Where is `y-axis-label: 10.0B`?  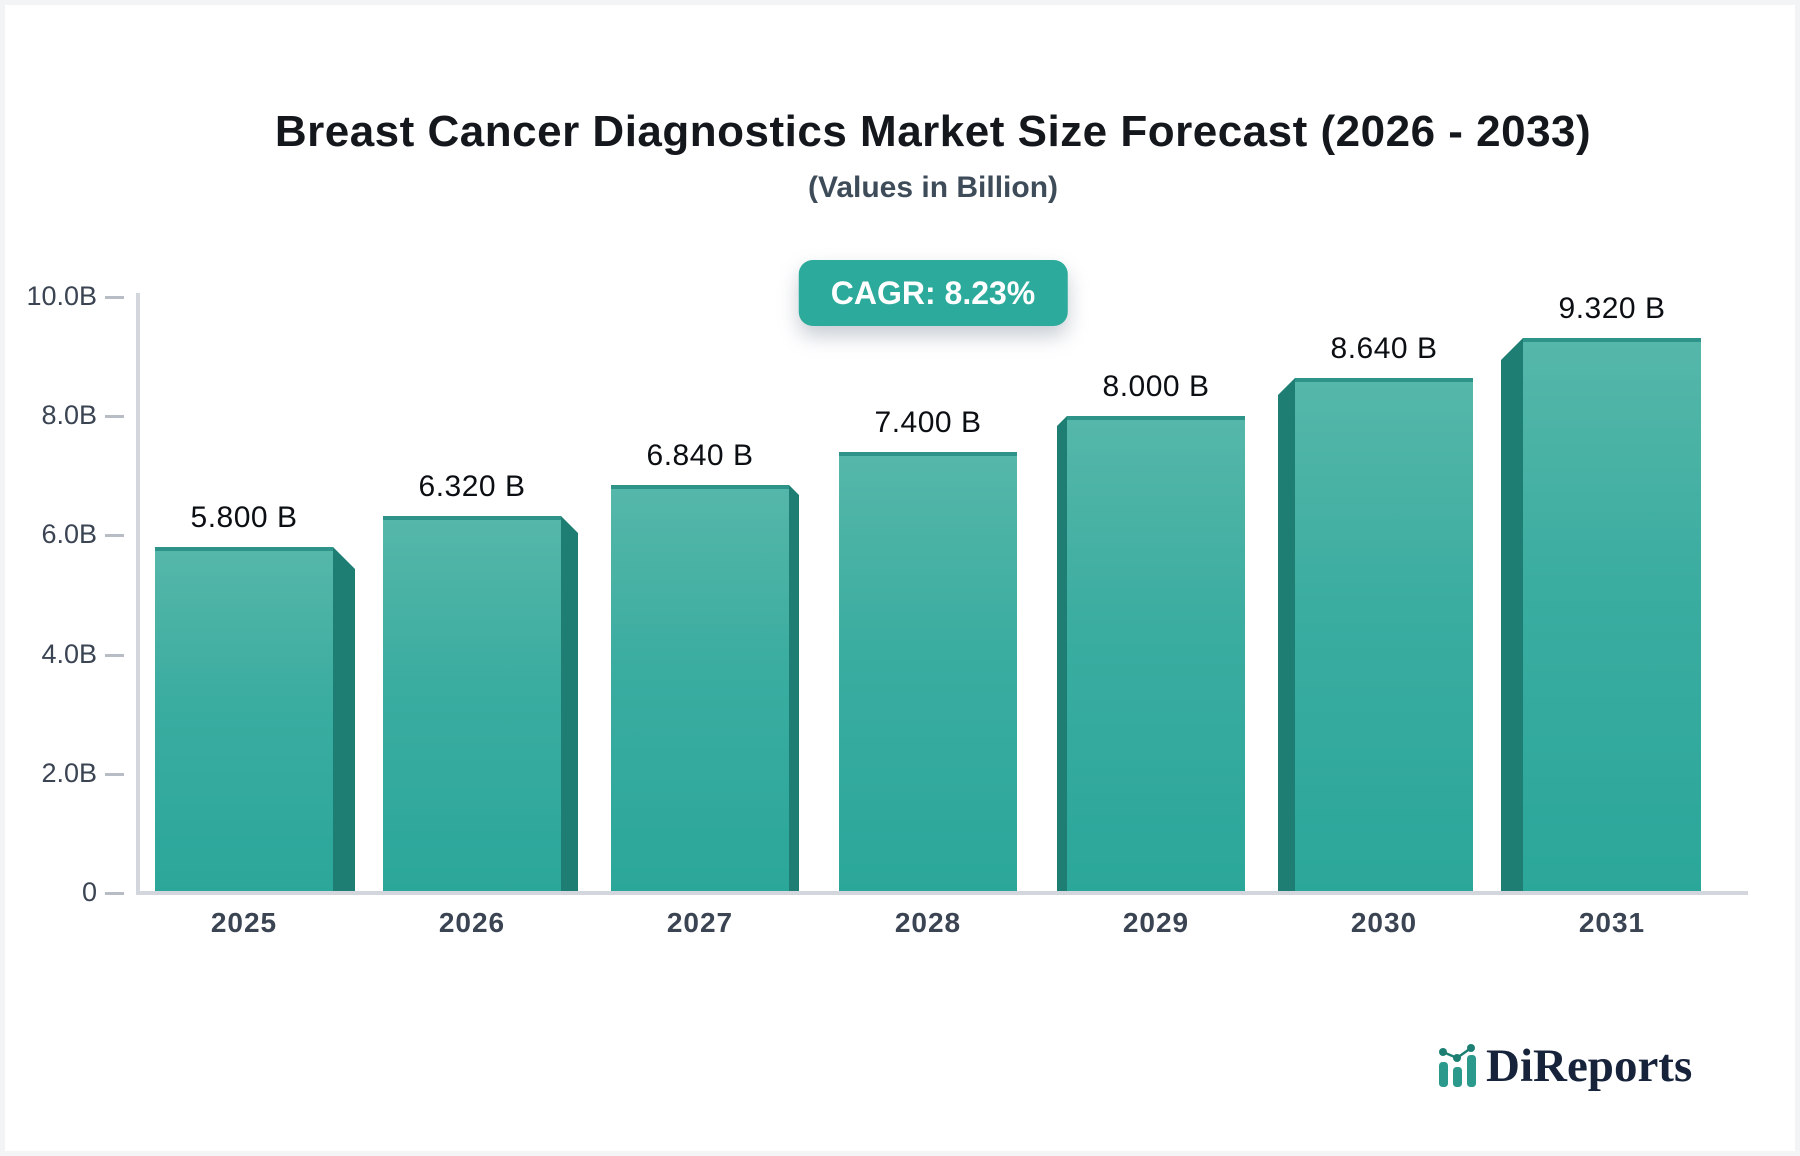 y-axis-label: 10.0B is located at coordinates (61, 296).